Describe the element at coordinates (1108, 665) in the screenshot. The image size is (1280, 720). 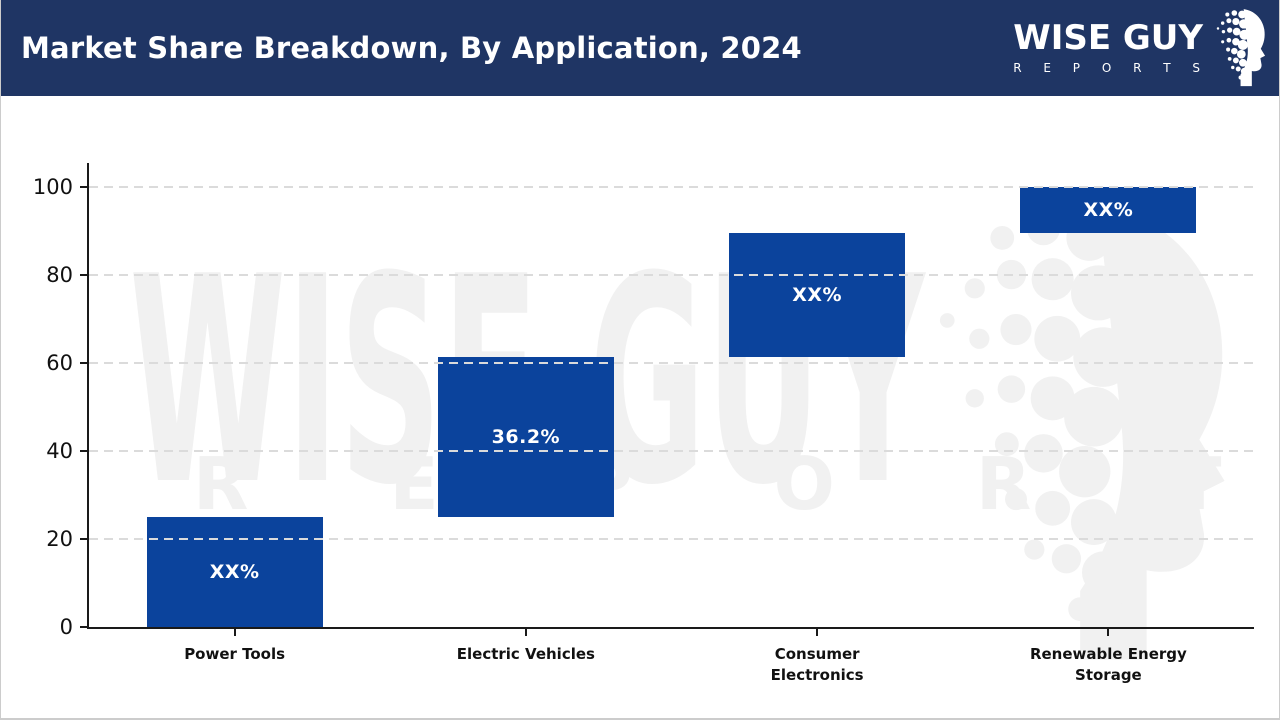
I see `x-tick-label: Renewable Energy Storage` at that location.